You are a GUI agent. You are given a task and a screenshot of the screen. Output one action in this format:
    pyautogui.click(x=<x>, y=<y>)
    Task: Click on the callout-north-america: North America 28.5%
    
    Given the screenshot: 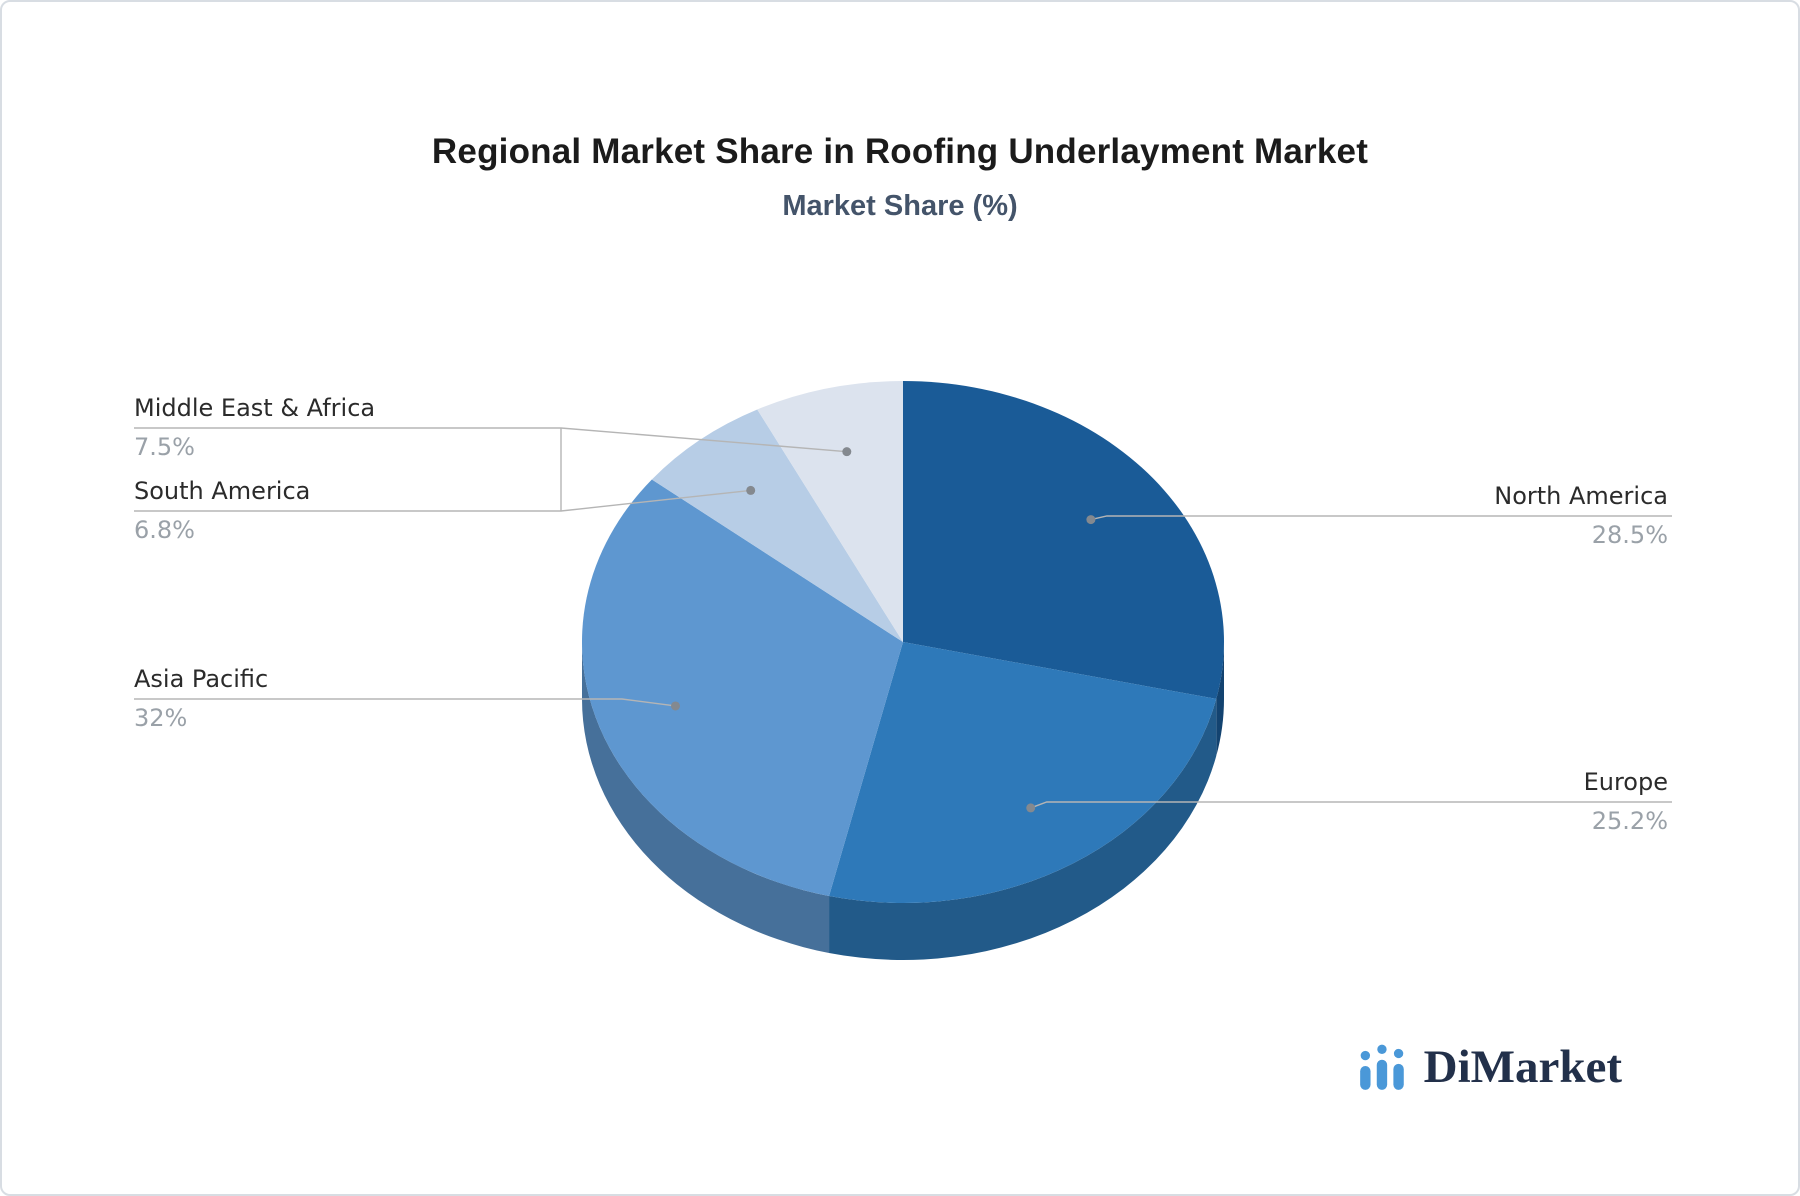 What is the action you would take?
    pyautogui.click(x=1581, y=515)
    